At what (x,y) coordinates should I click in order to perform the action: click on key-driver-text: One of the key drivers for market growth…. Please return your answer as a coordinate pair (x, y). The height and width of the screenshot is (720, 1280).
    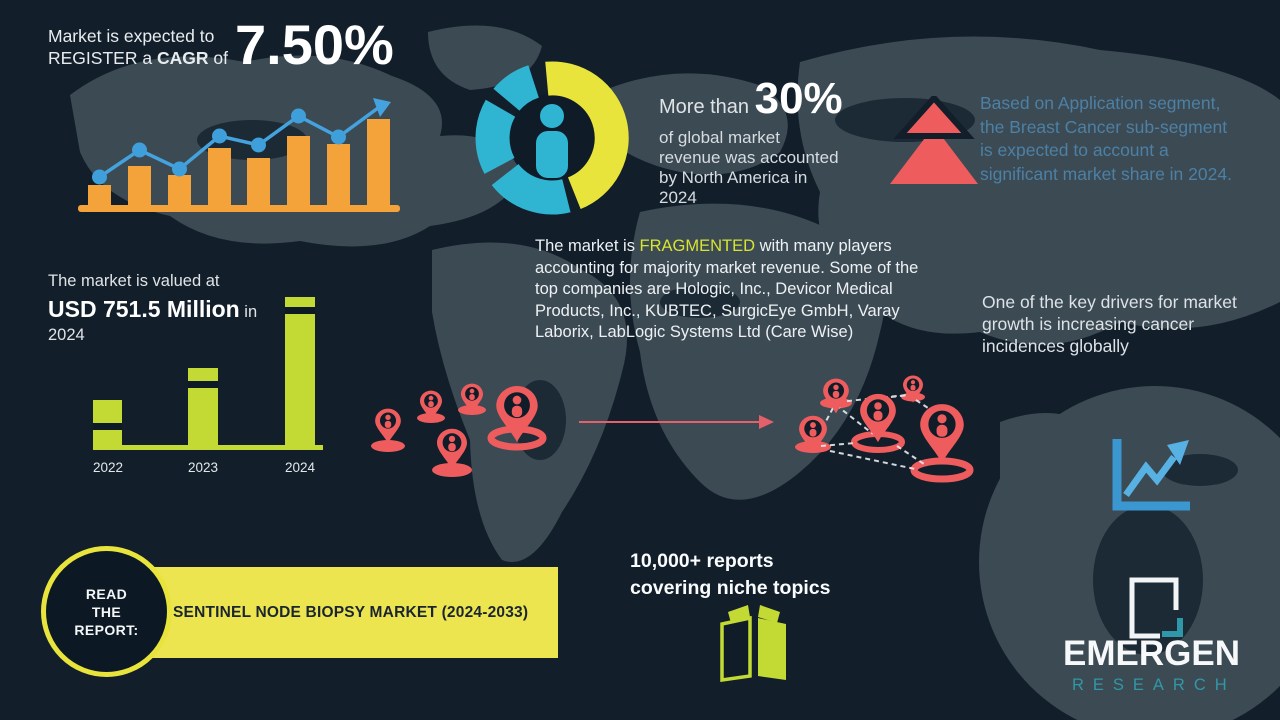
    Looking at the image, I should click on (1109, 324).